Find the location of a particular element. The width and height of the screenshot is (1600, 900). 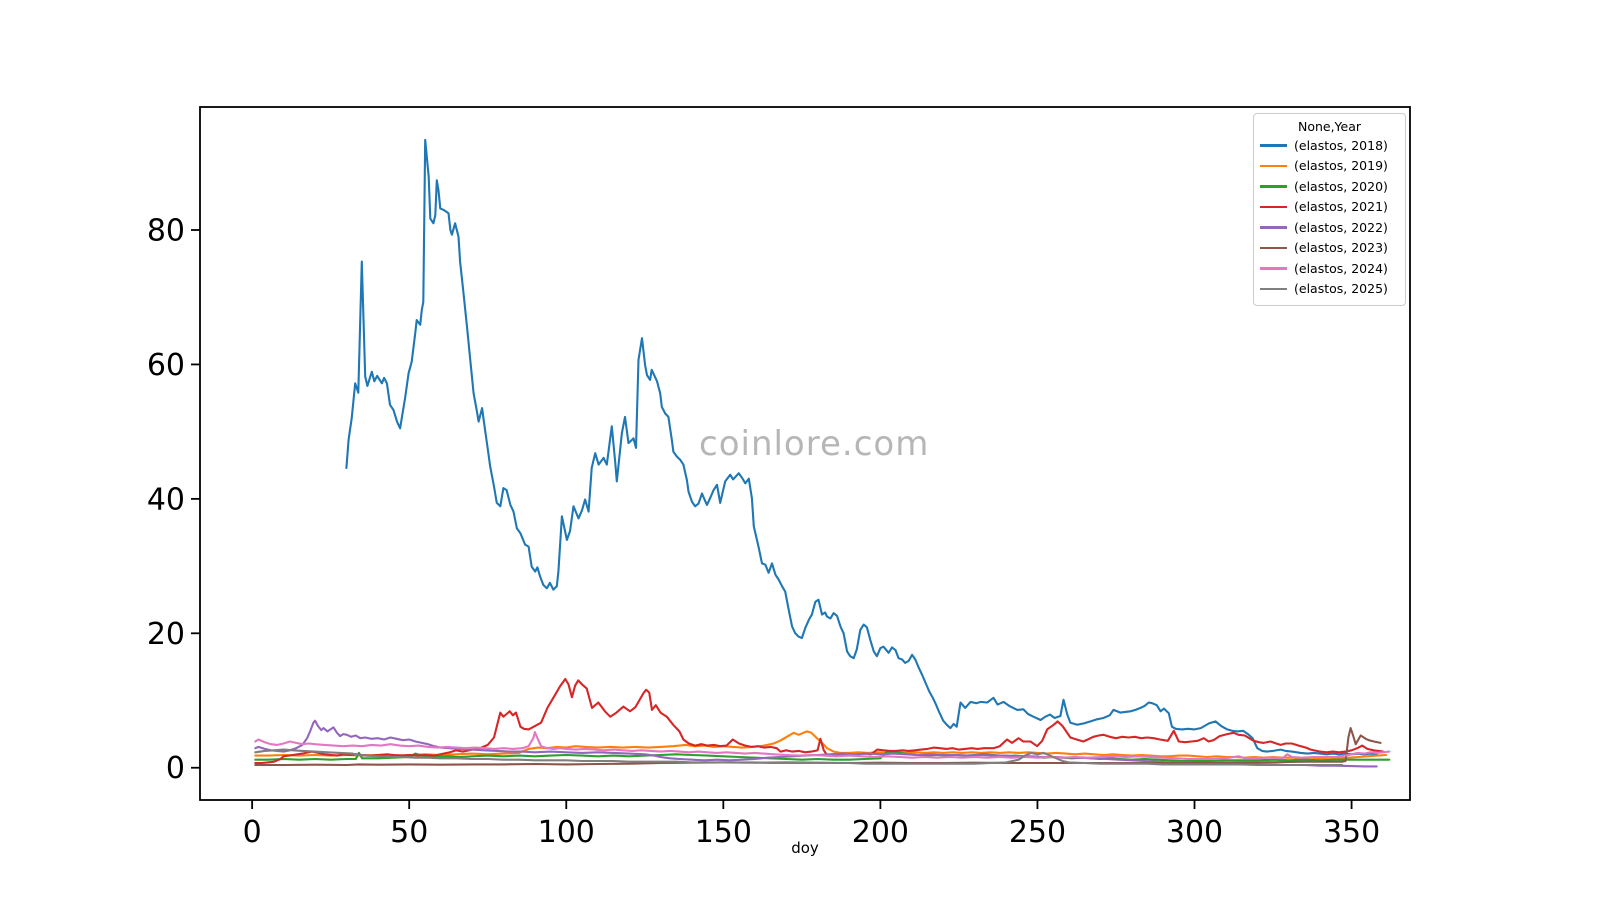

x-tick-label: 150 is located at coordinates (723, 832).